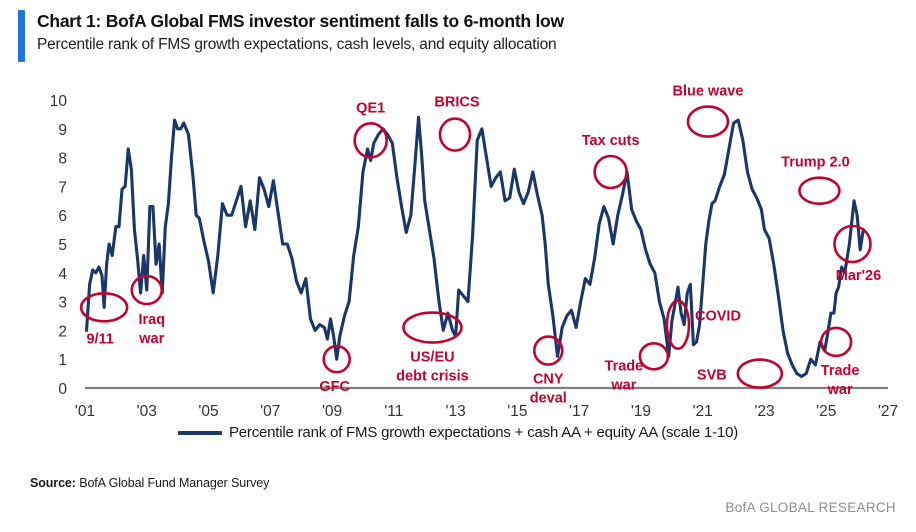 The image size is (916, 532). What do you see at coordinates (174, 483) in the screenshot?
I see `source-text: BofA Global Fund Manager Survey` at bounding box center [174, 483].